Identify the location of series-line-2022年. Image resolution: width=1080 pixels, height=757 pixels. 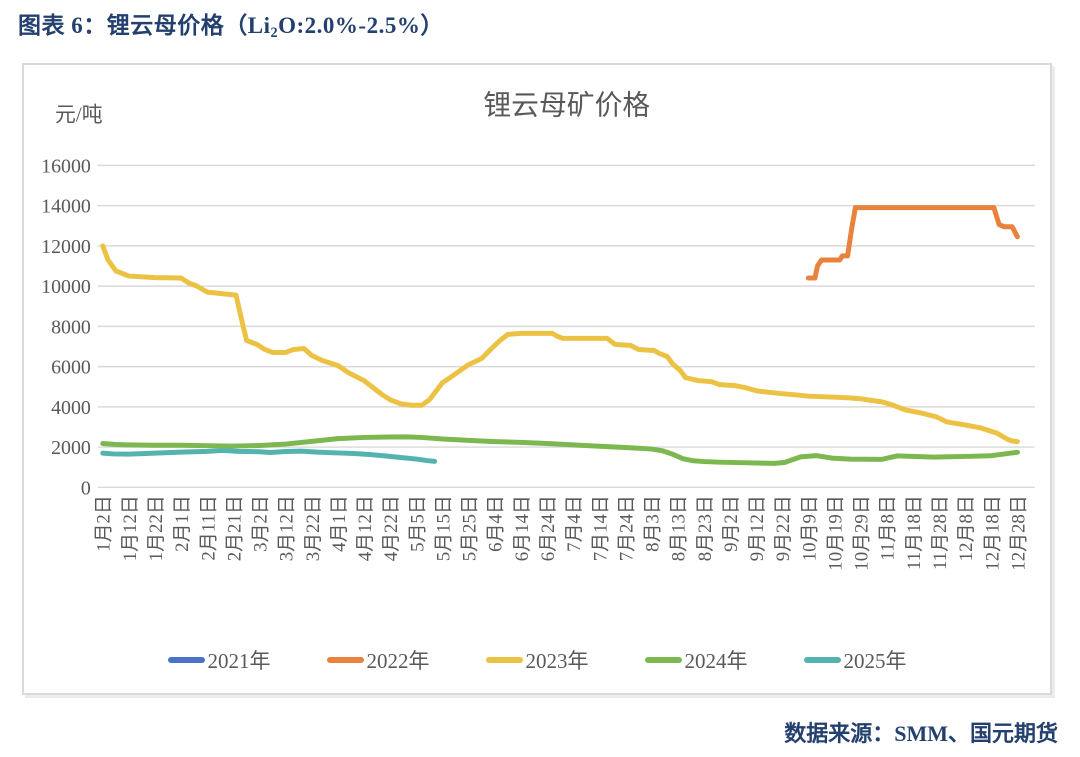
(912, 243).